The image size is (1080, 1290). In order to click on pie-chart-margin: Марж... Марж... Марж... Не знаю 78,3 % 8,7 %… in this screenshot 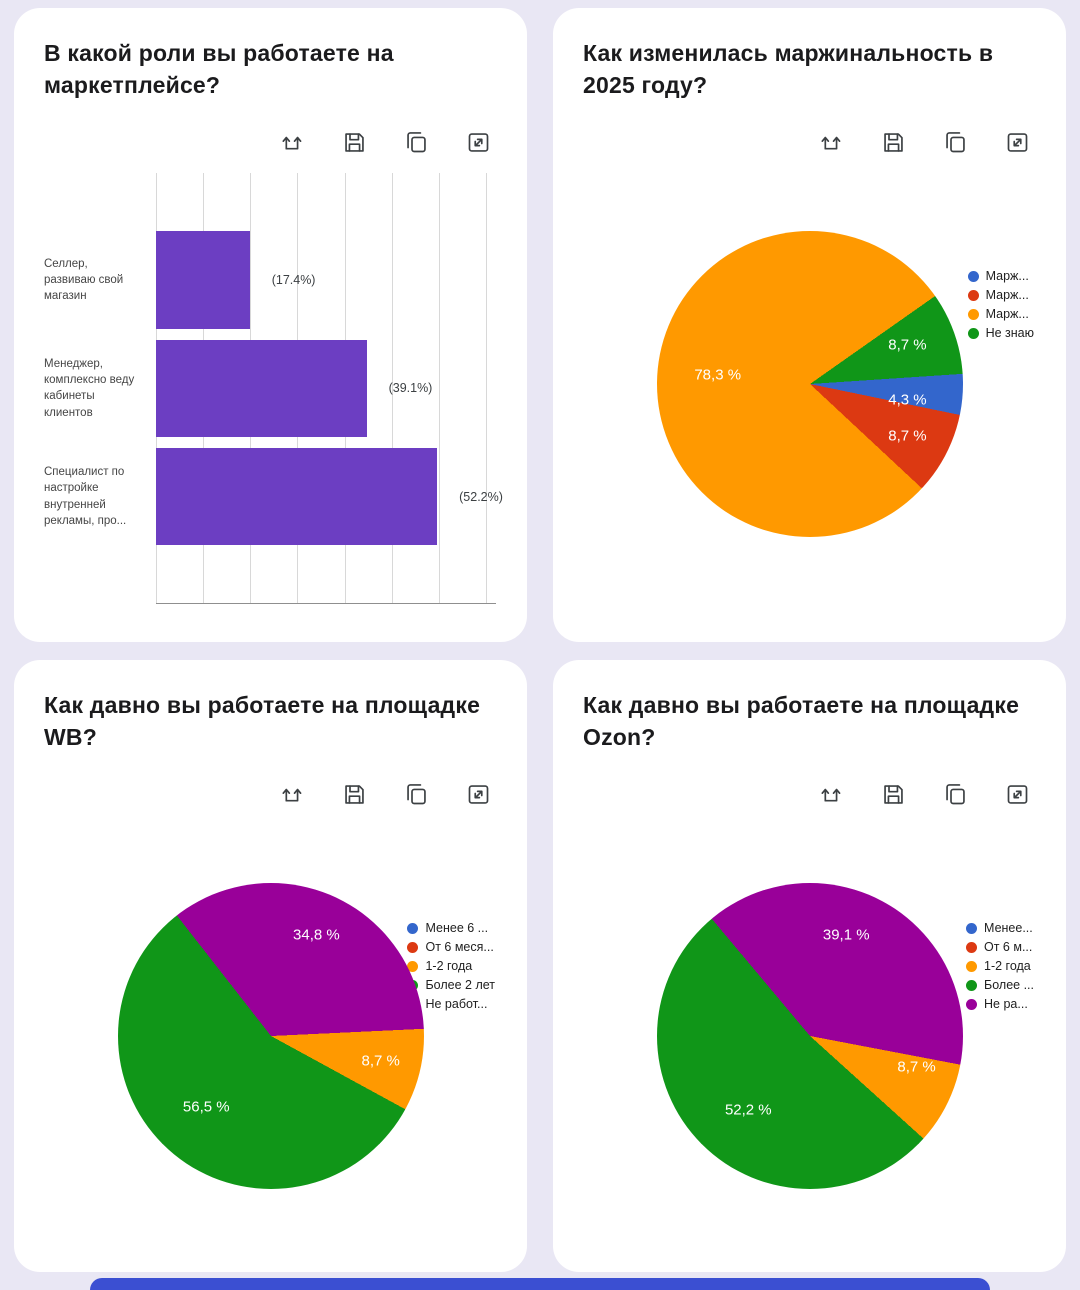, I will do `click(809, 384)`.